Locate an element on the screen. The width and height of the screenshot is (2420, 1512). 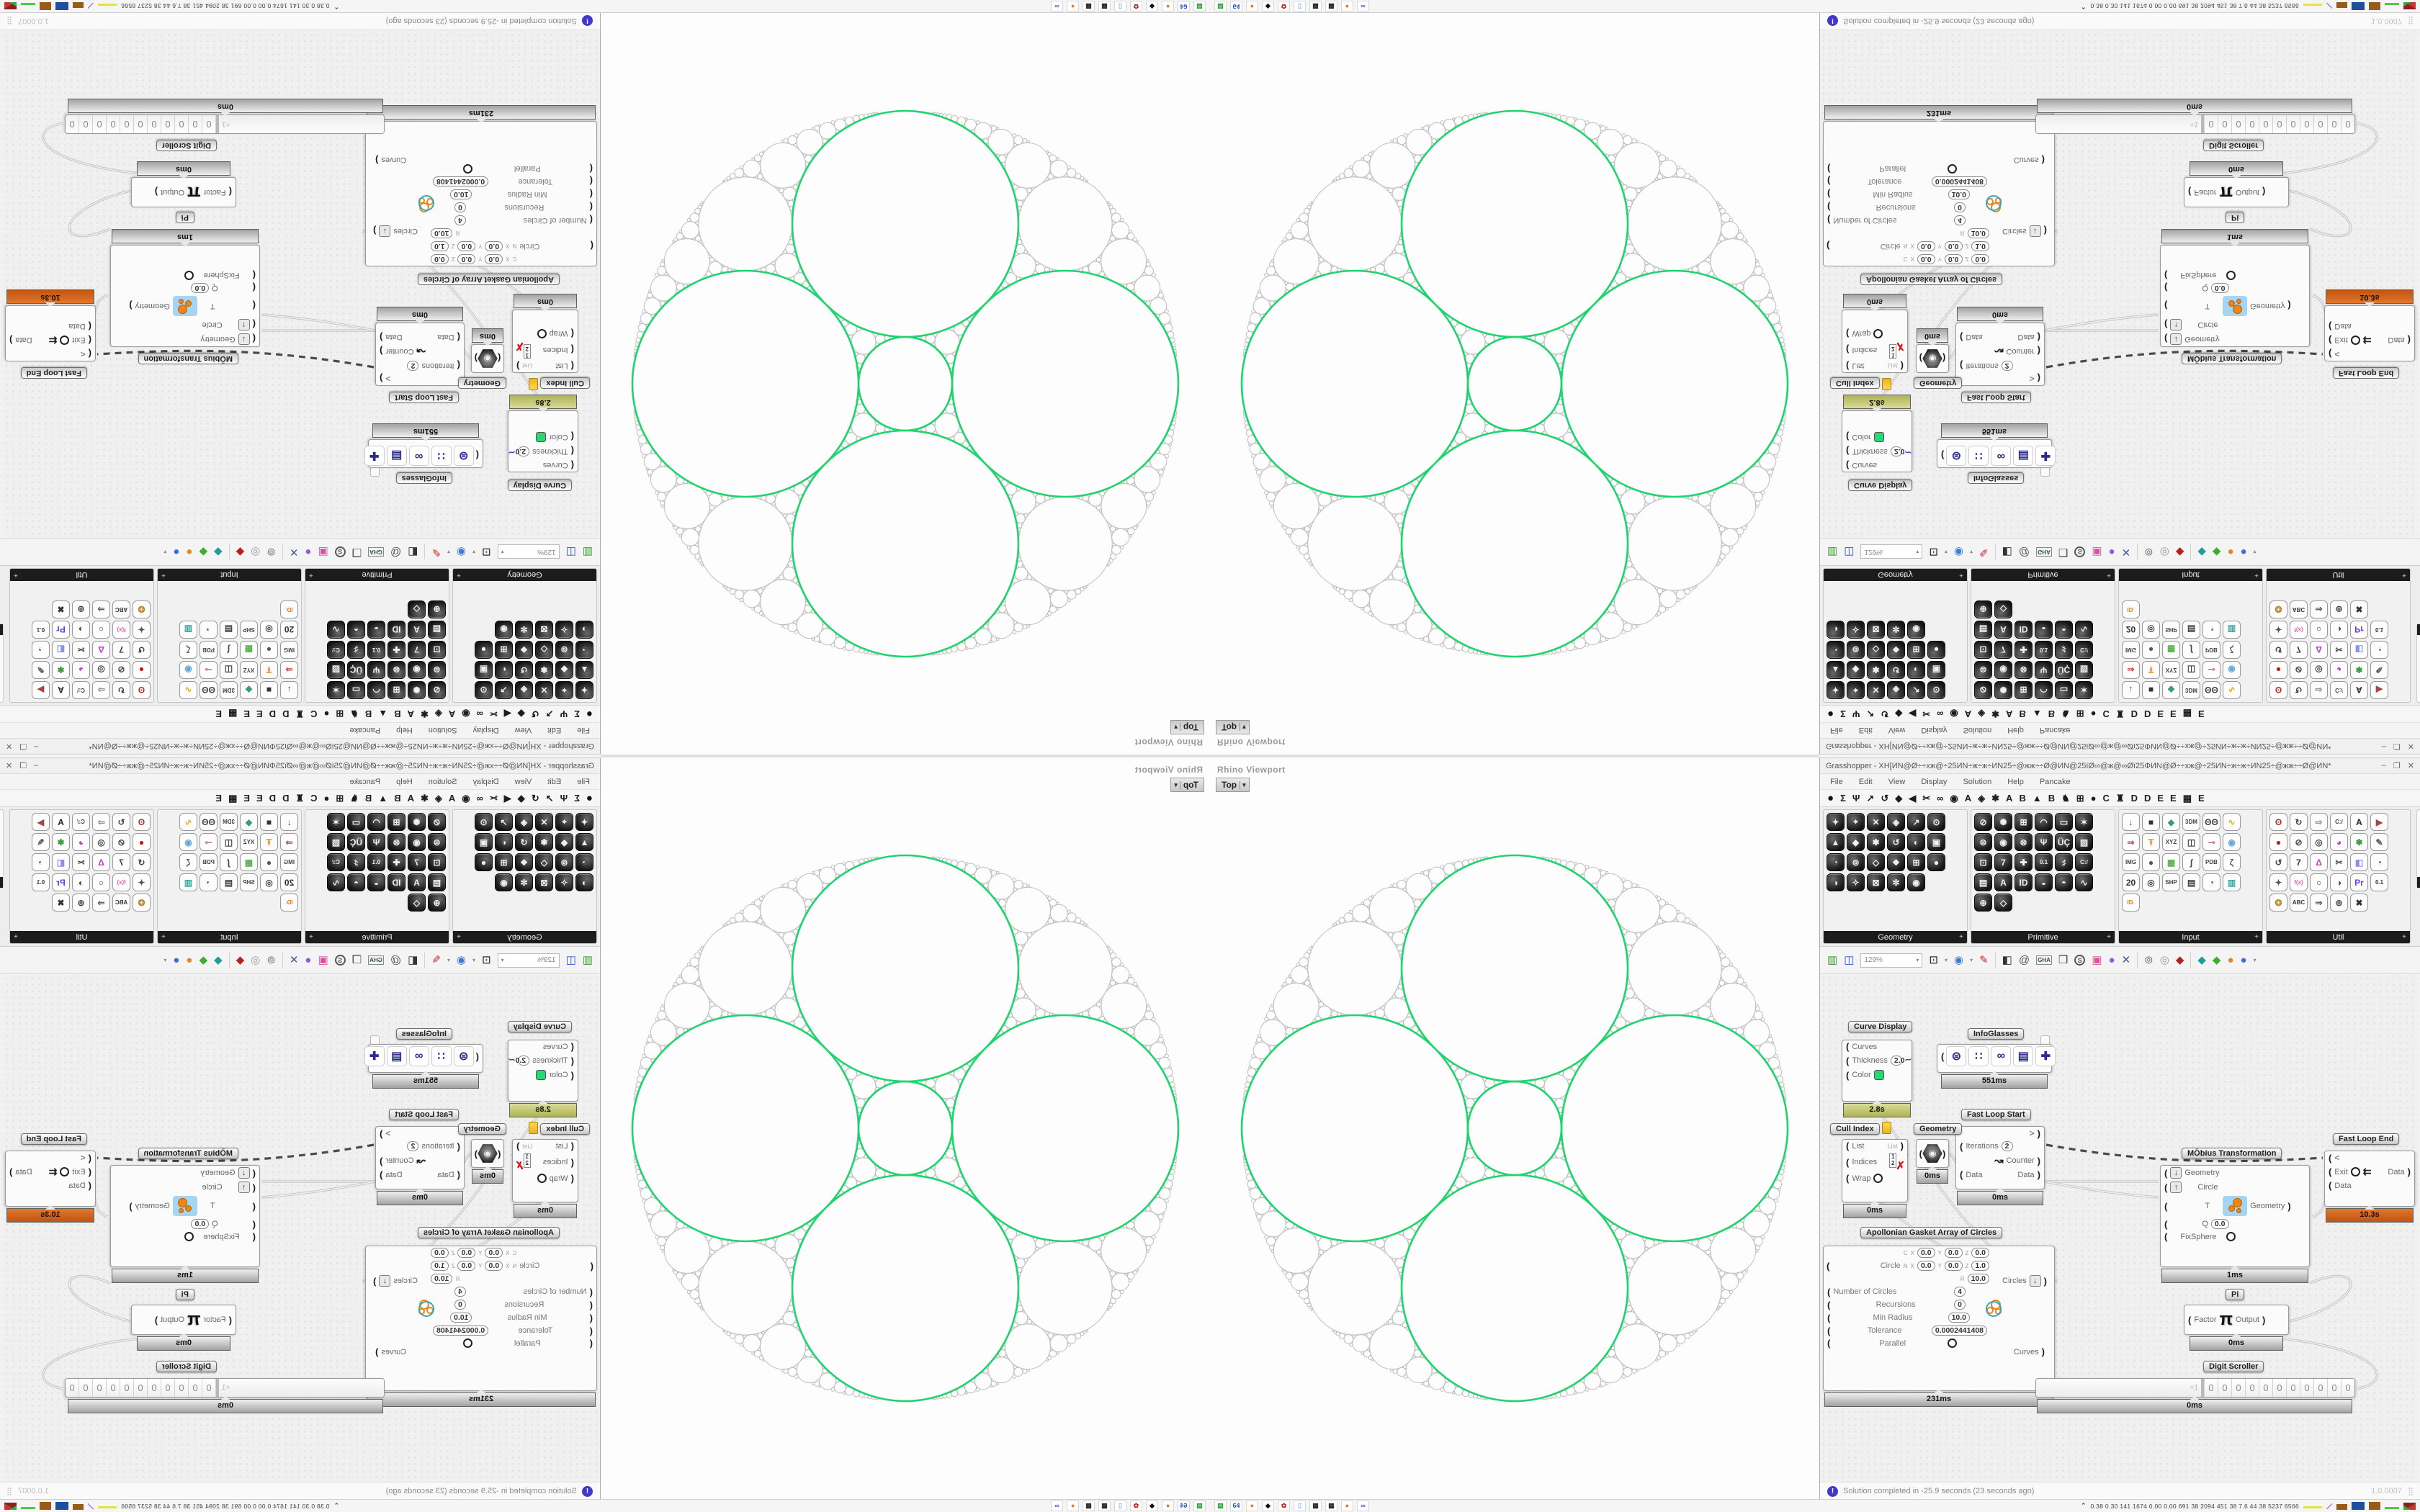
component-icon: ● is located at coordinates (142, 842).